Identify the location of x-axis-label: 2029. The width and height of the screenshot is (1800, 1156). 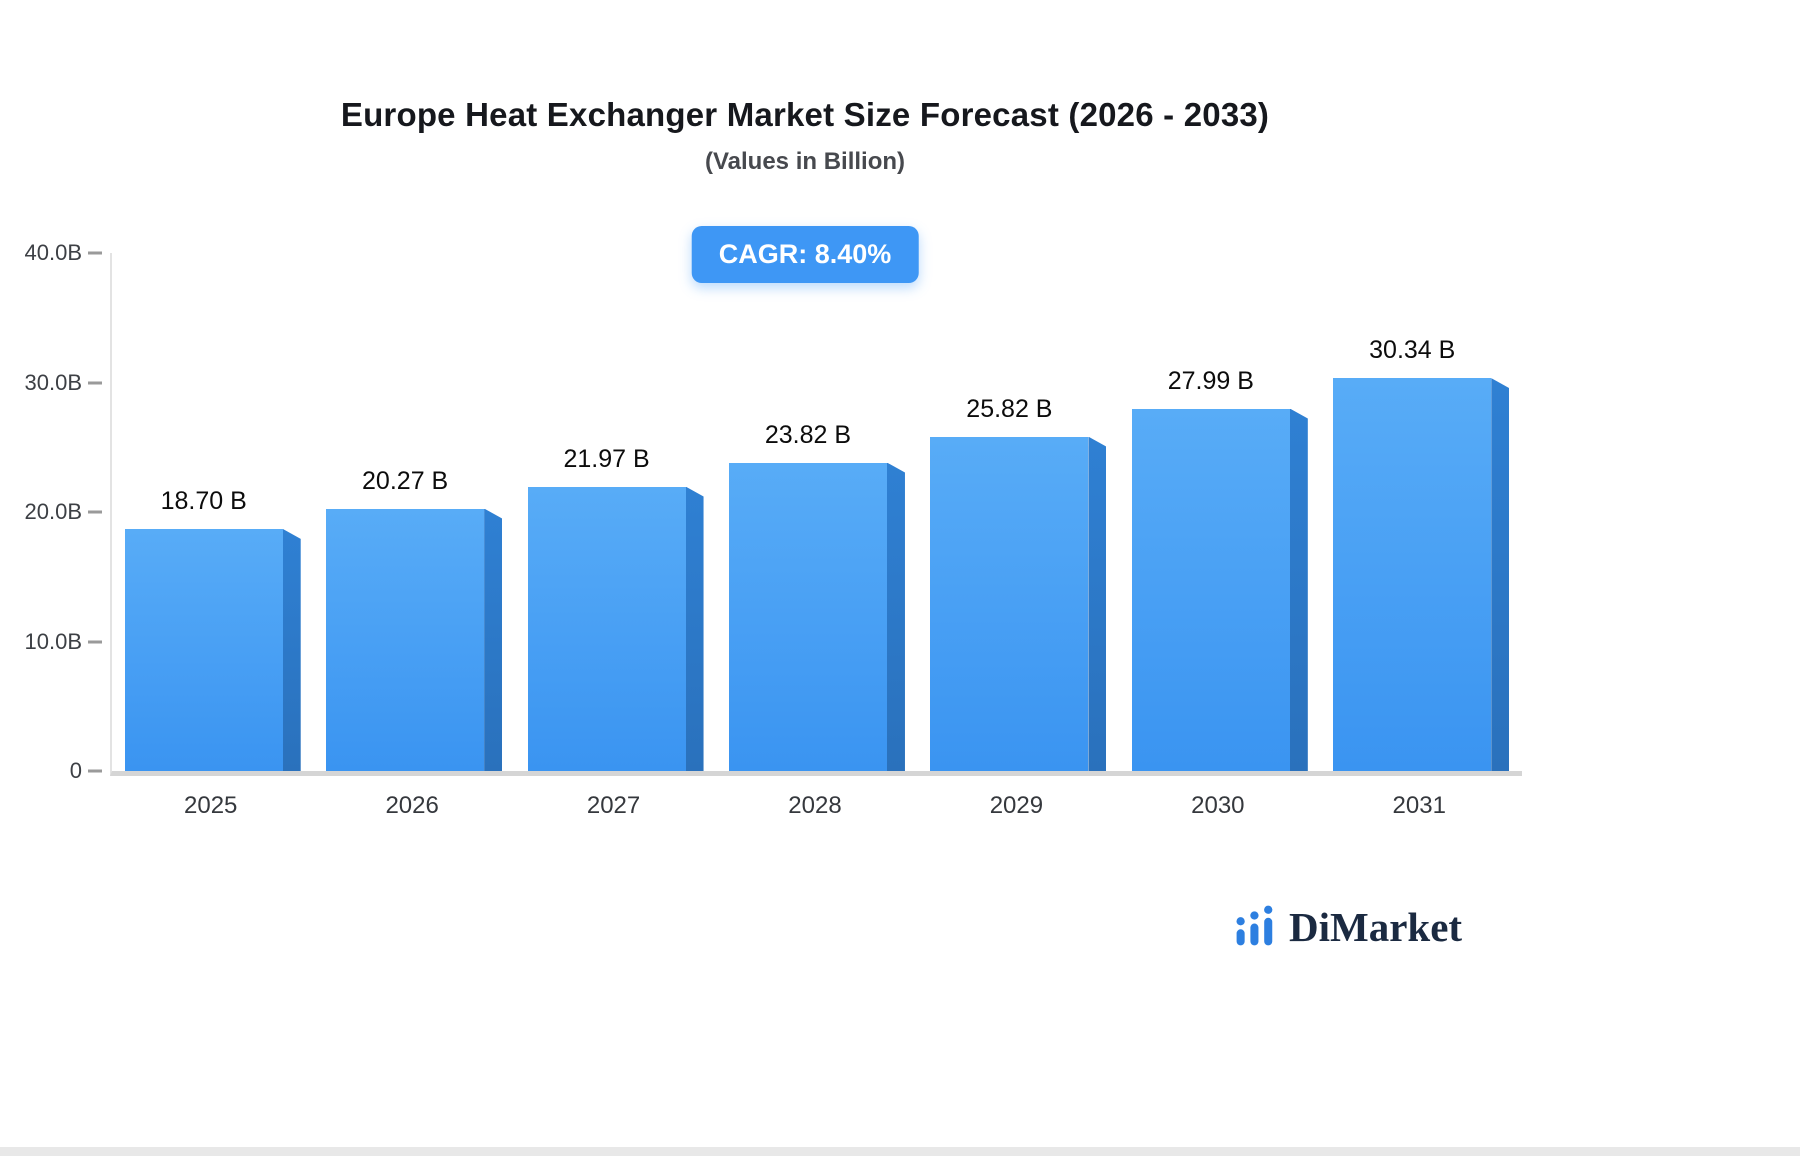
(1016, 805).